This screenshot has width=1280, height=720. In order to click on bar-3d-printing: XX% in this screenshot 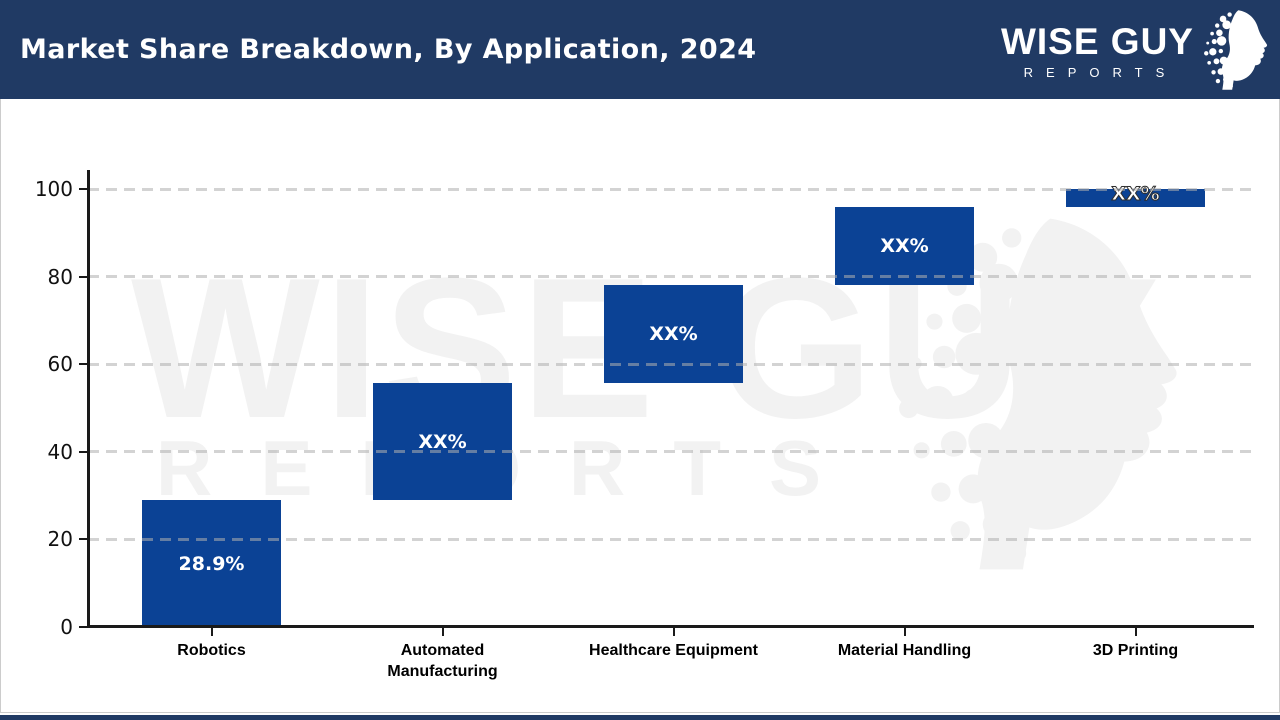, I will do `click(1135, 195)`.